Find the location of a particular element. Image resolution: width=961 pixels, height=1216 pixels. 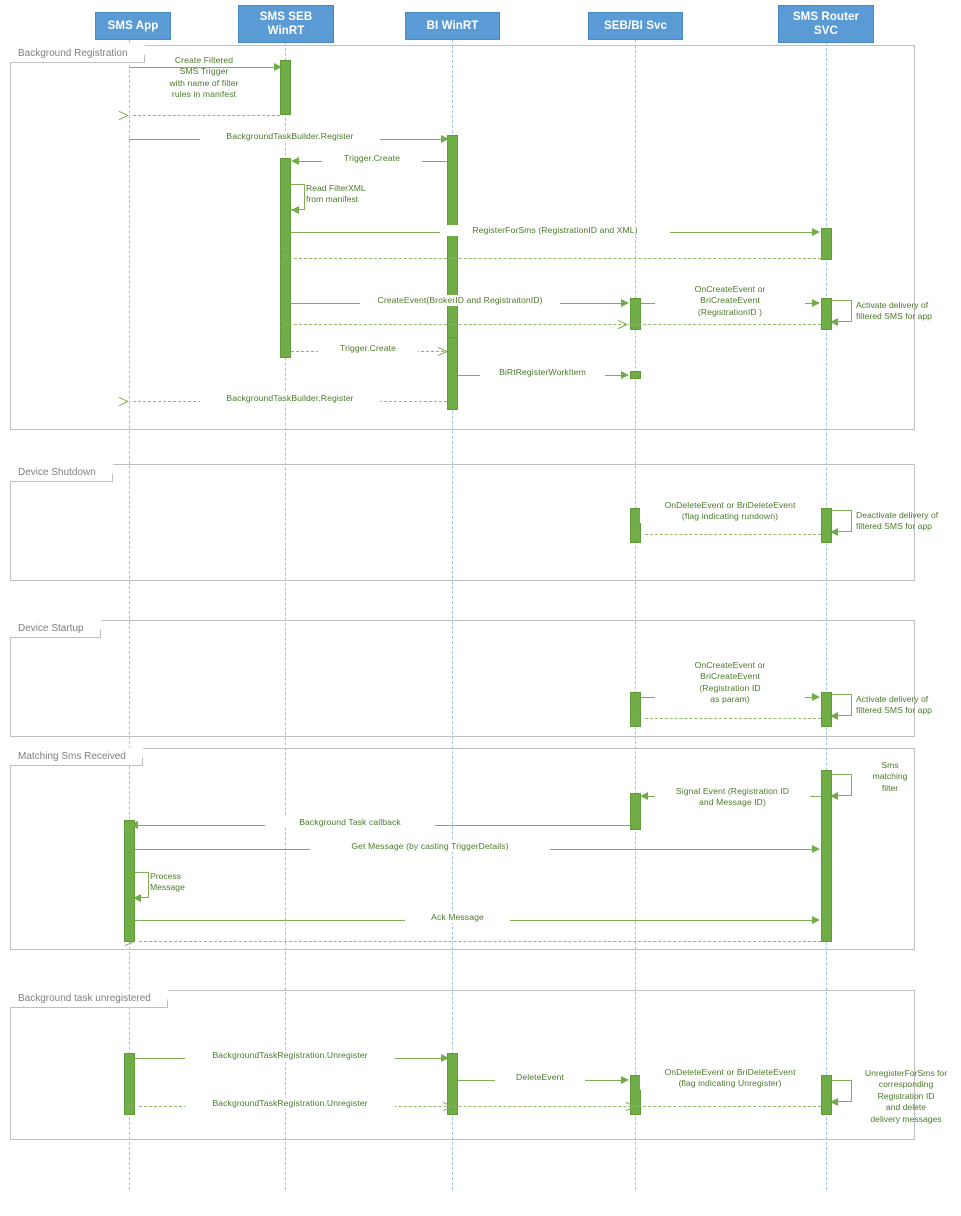

fragment-label-text: Device Startup is located at coordinates (51, 628).